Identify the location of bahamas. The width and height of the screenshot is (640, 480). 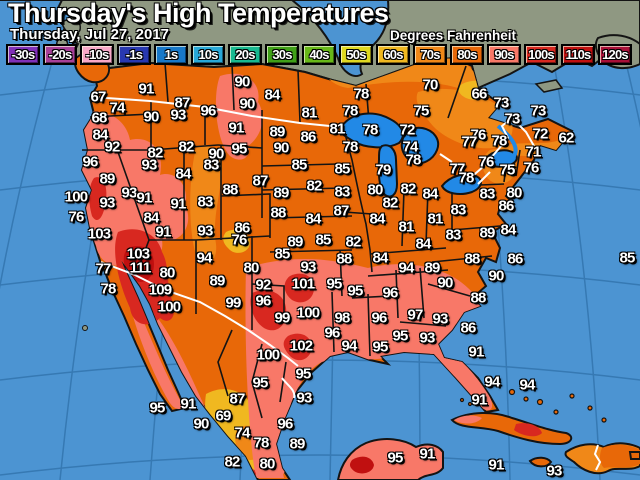
(533, 405).